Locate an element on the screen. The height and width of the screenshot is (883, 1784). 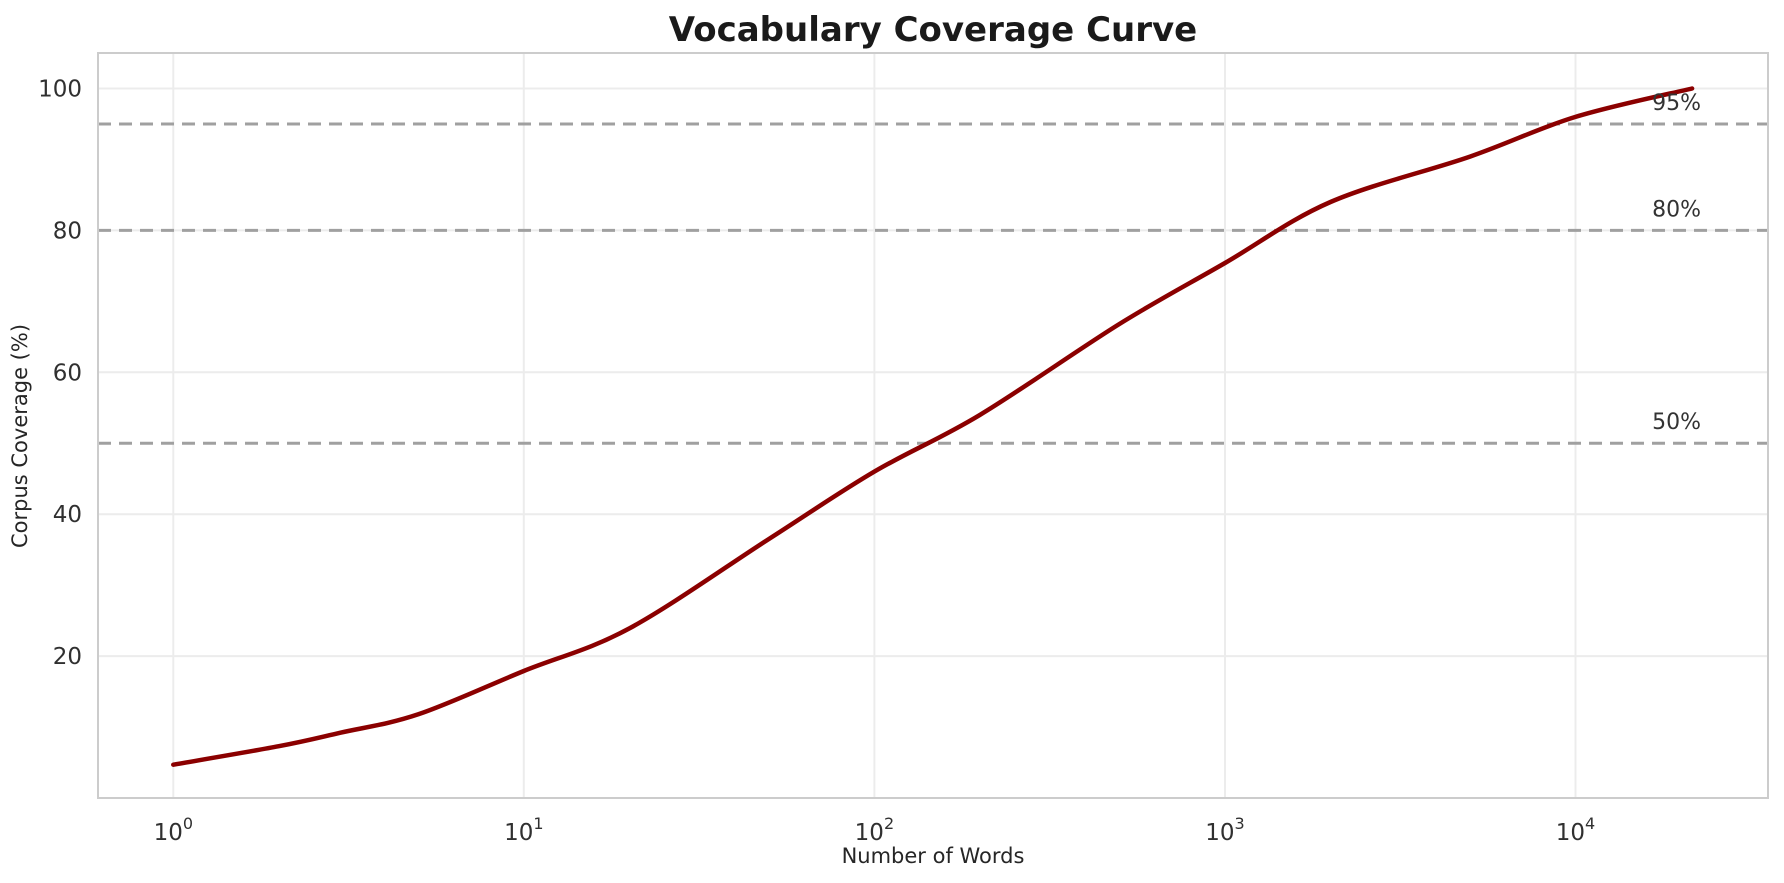
x-tick-exponent: 2 is located at coordinates (889, 823).